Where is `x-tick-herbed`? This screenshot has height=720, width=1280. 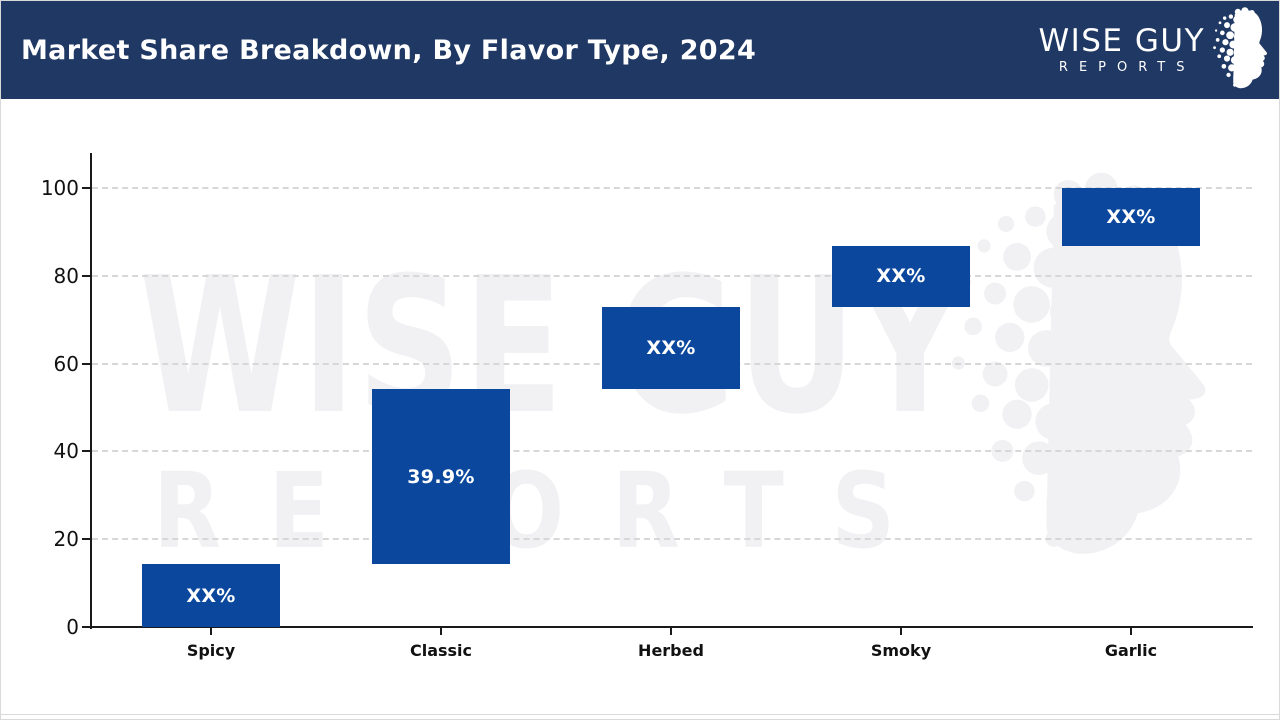
x-tick-herbed is located at coordinates (671, 631).